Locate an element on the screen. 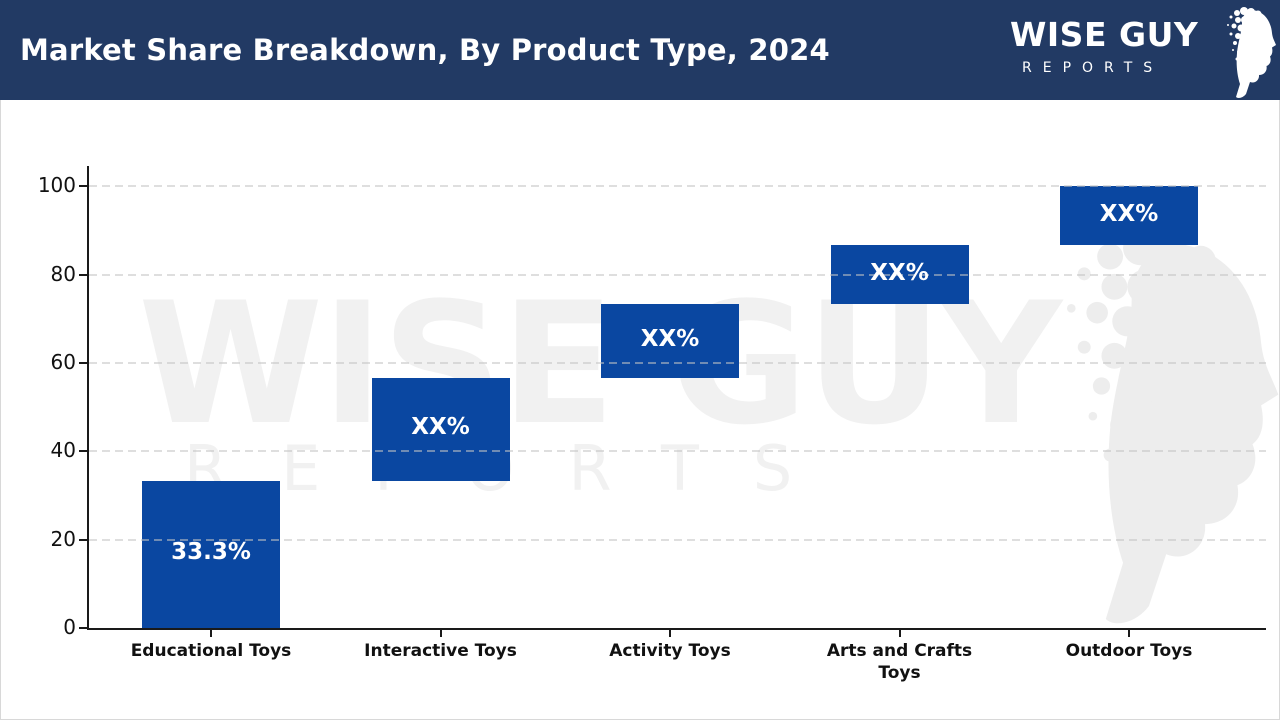 The height and width of the screenshot is (720, 1280). x-category-label: Outdoor Toys is located at coordinates (1129, 651).